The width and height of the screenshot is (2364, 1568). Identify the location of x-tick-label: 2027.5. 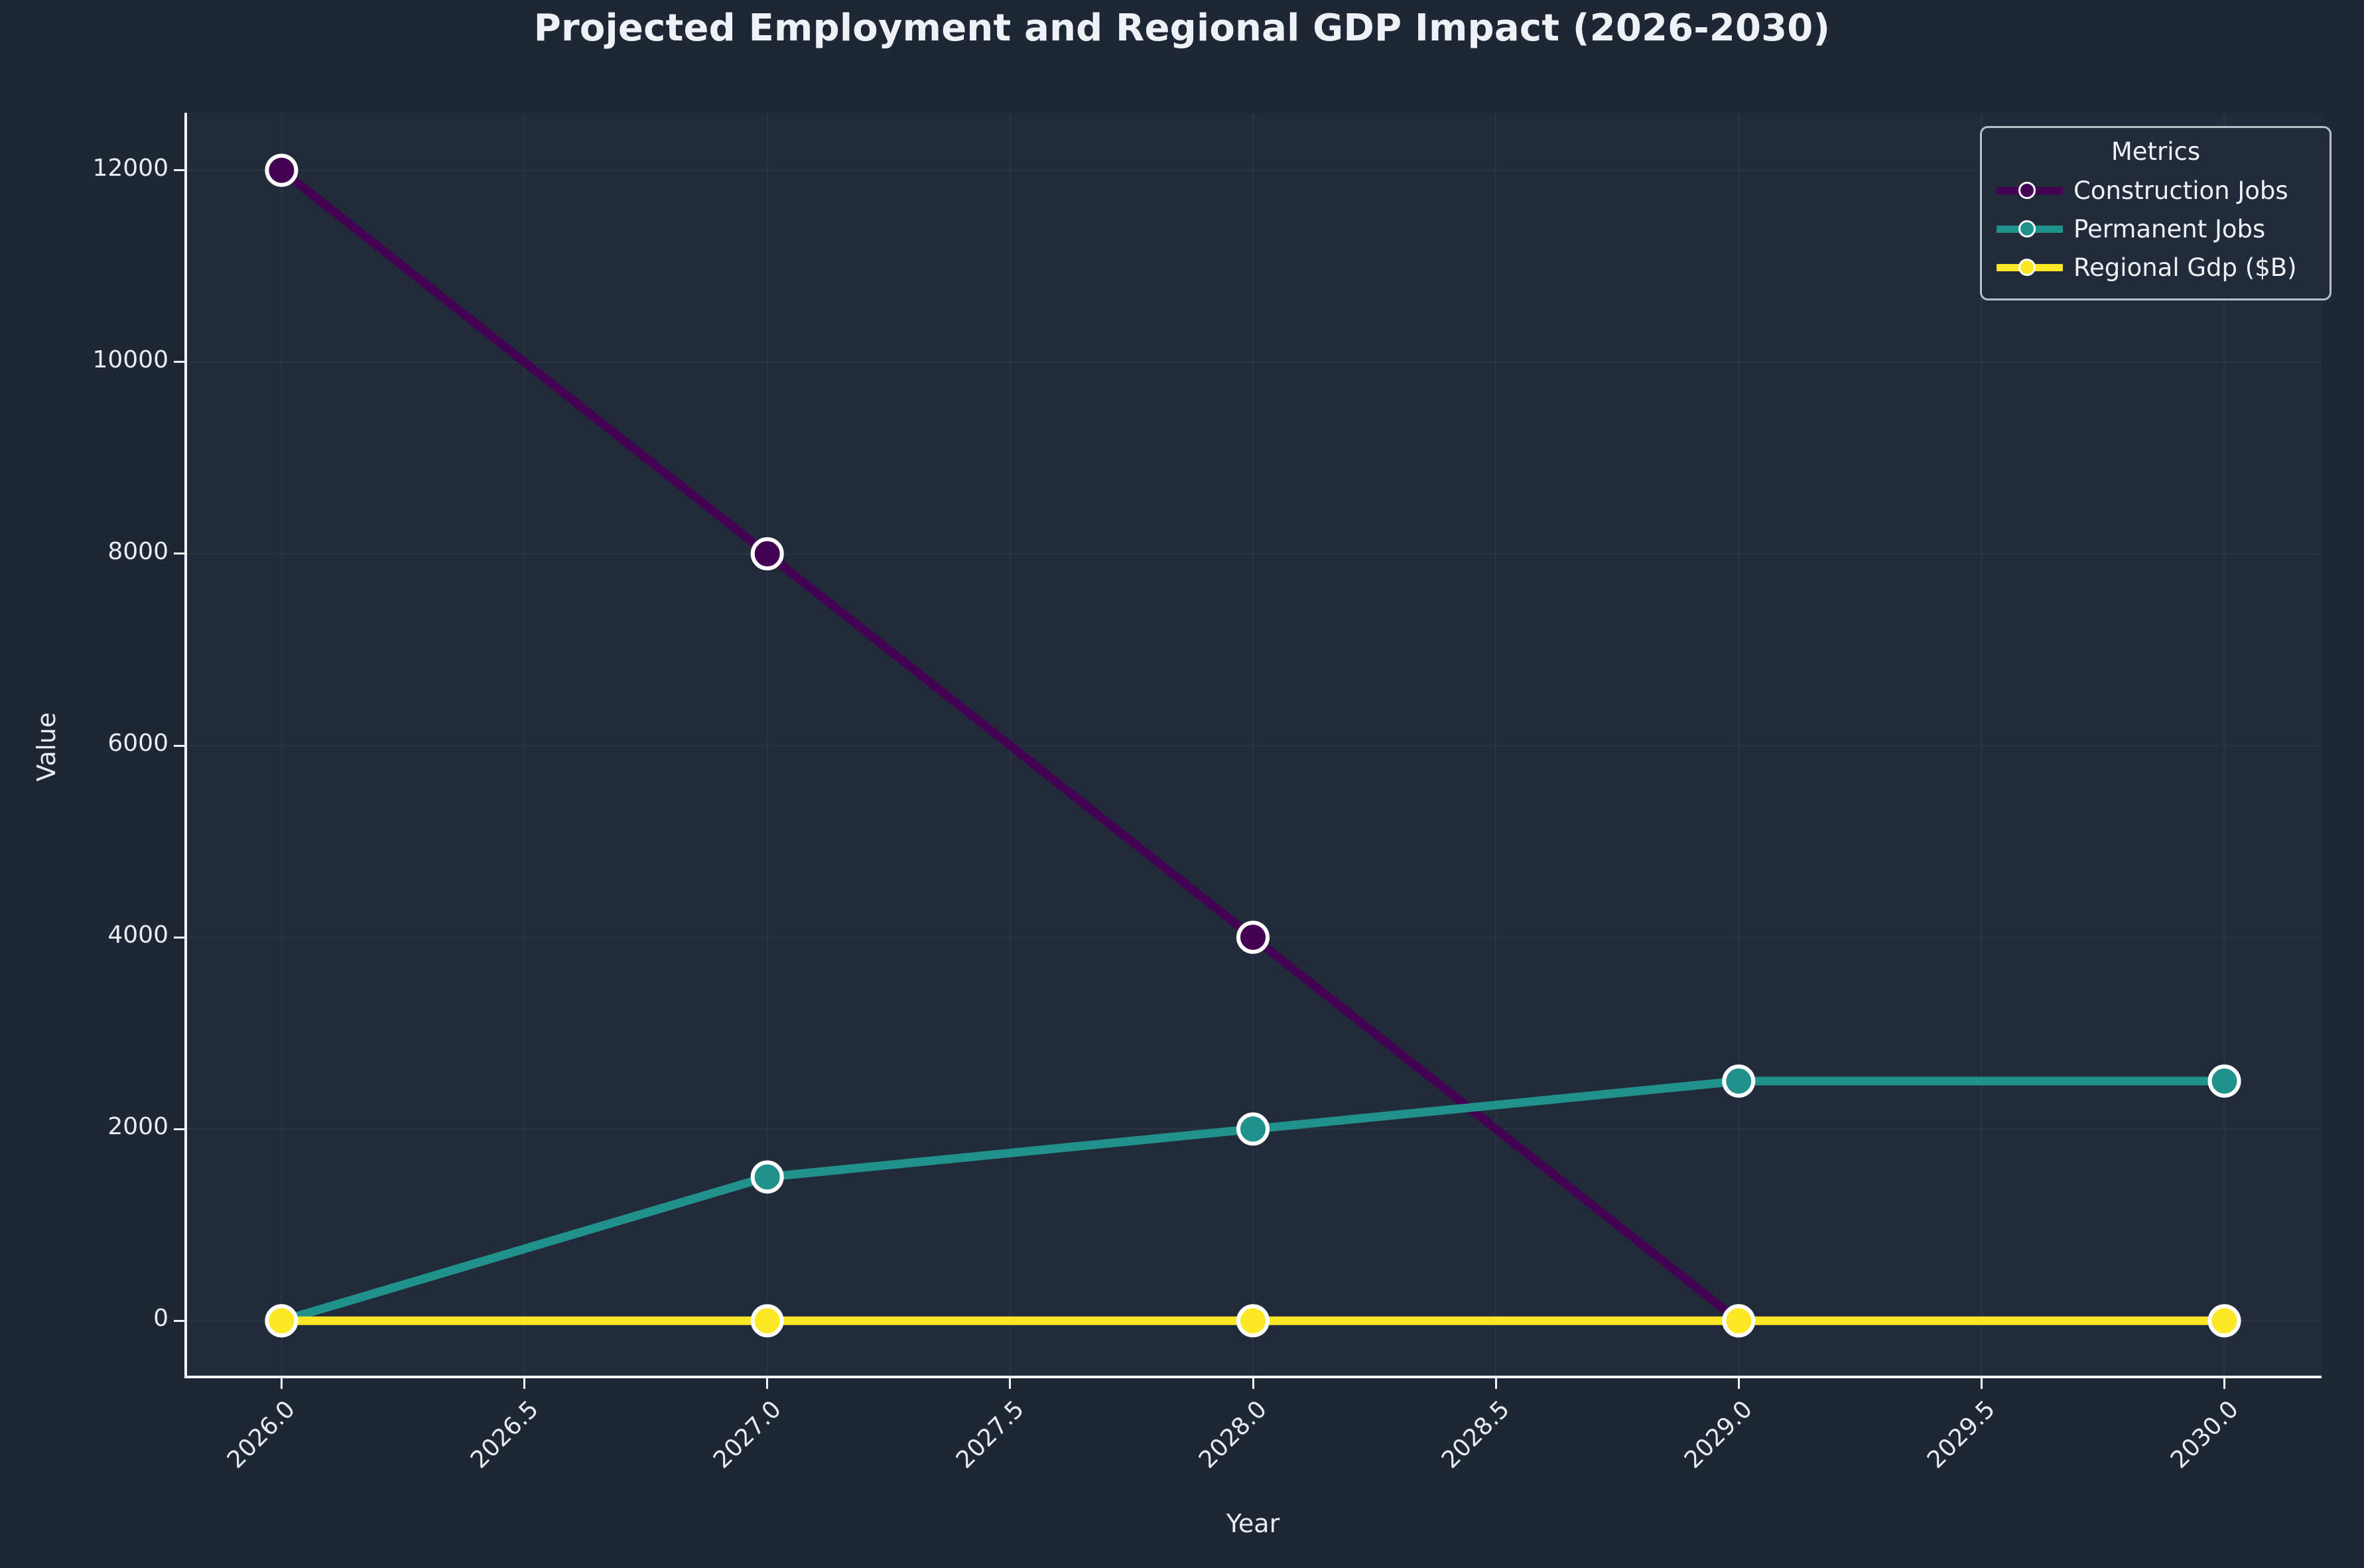
(990, 1435).